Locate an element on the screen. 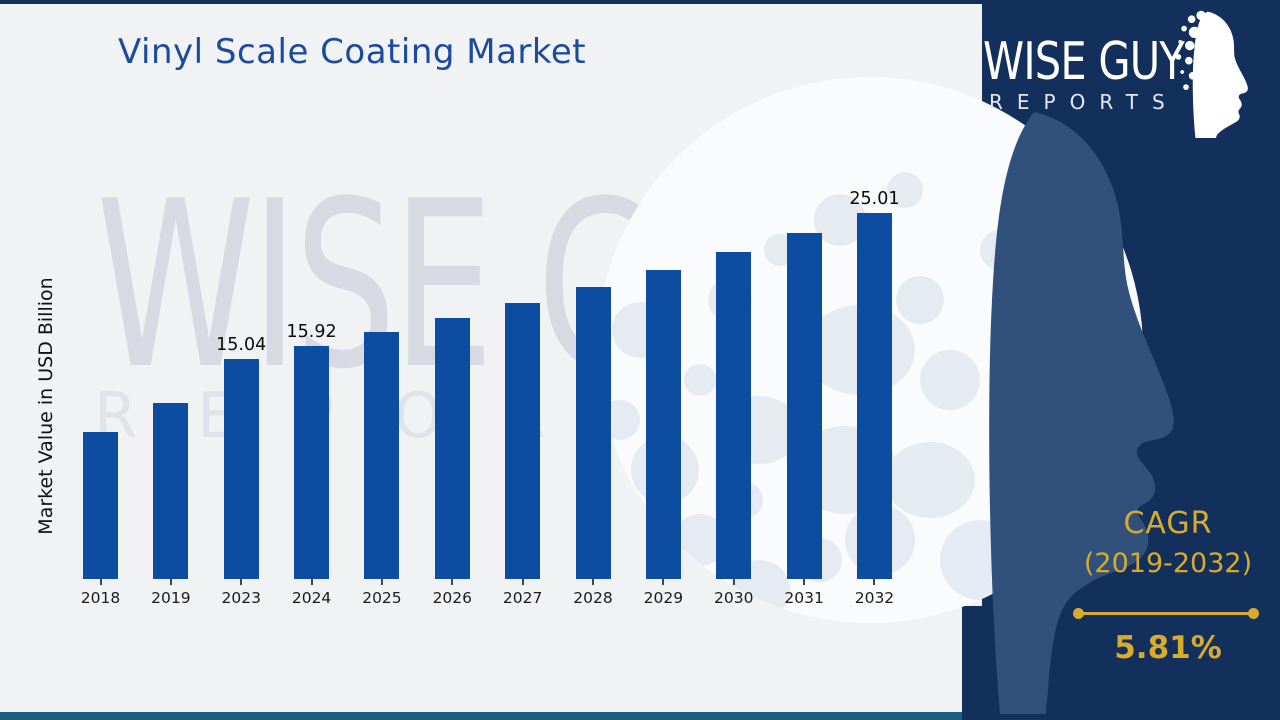  cagr-range: (2019-2032) is located at coordinates (1168, 563).